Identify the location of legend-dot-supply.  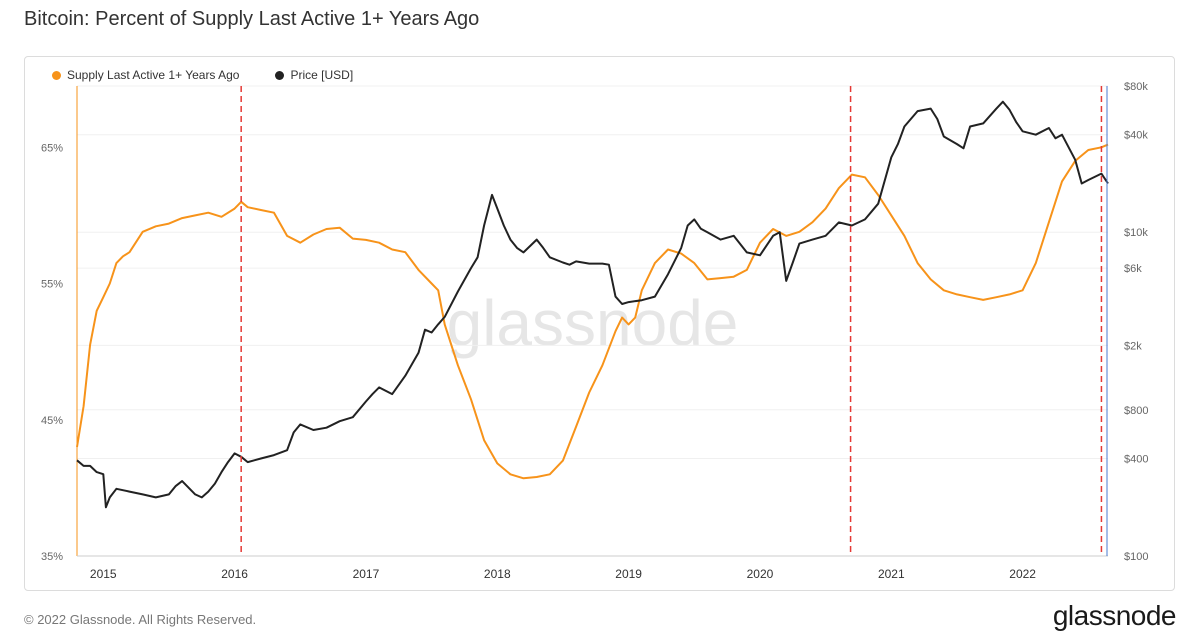
(56, 75).